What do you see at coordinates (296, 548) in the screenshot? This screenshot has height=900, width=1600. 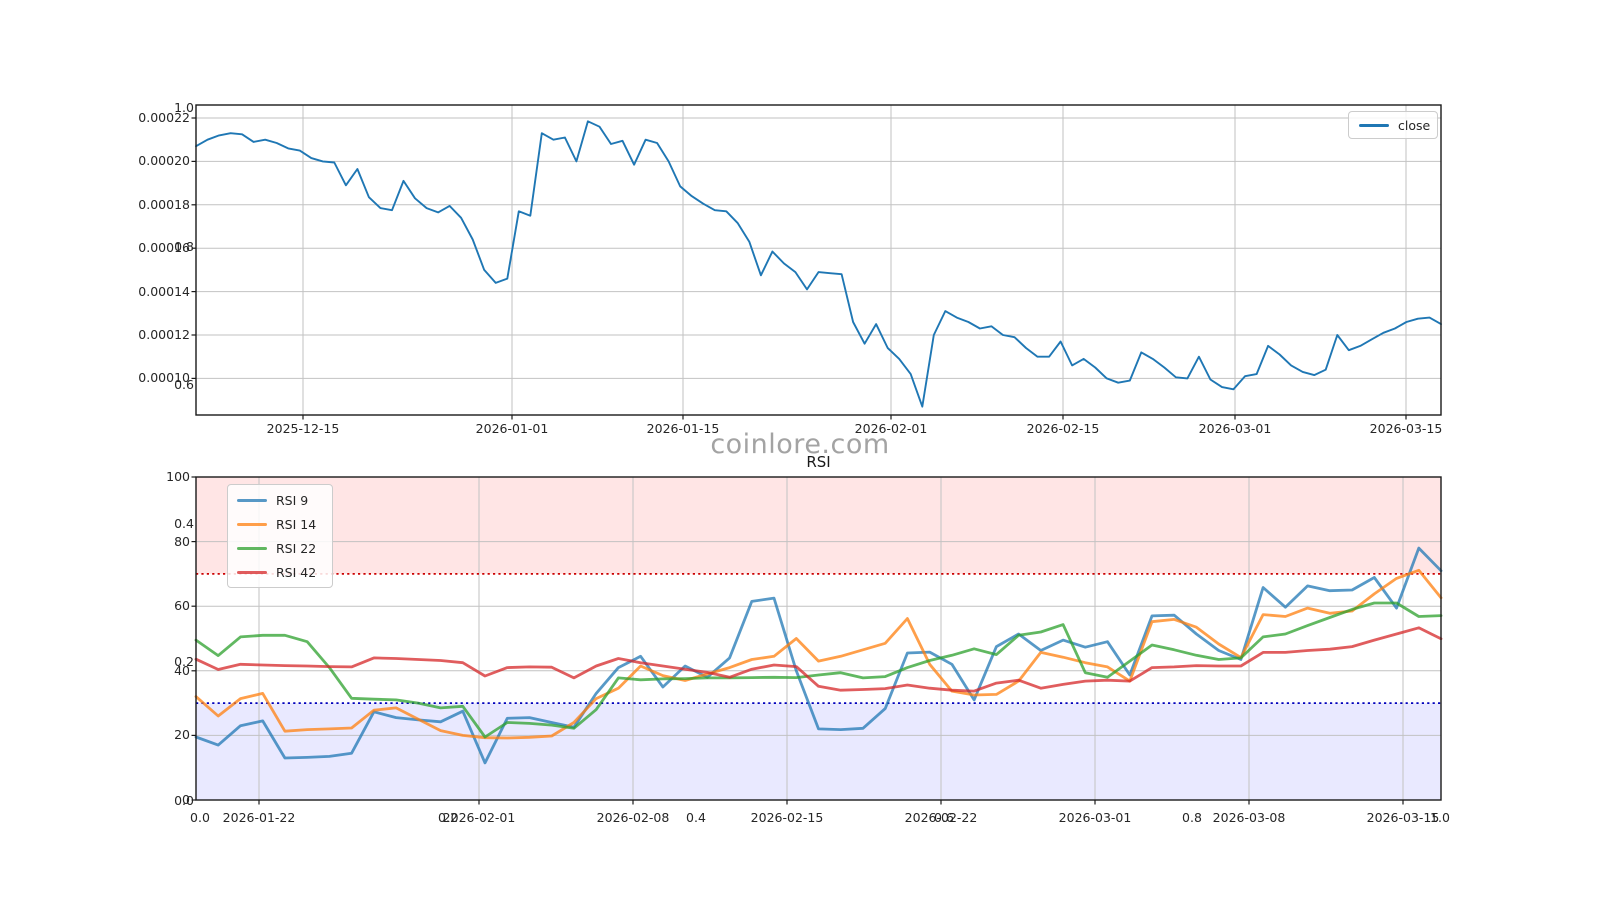 I see `legend-label: RSI 22` at bounding box center [296, 548].